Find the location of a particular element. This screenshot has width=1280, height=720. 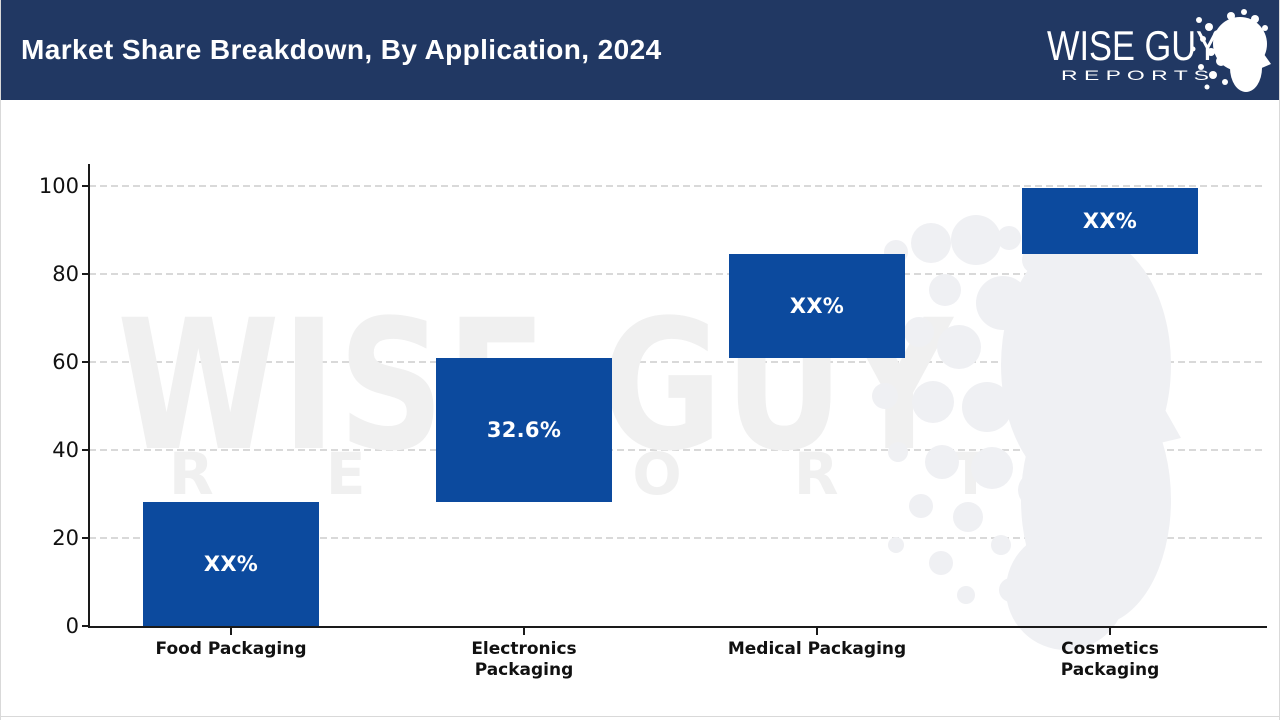

x-axis-line is located at coordinates (677, 627).